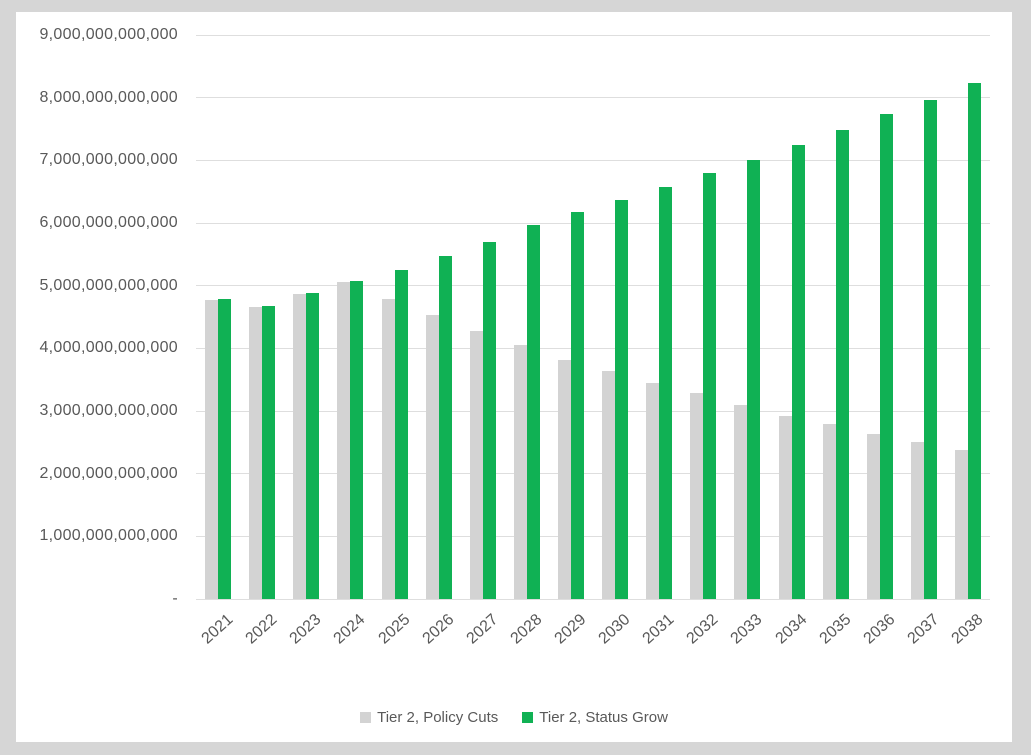 The width and height of the screenshot is (1031, 755). What do you see at coordinates (108, 473) in the screenshot?
I see `y-axis-tick-label-2: 2,000,000,000,000` at bounding box center [108, 473].